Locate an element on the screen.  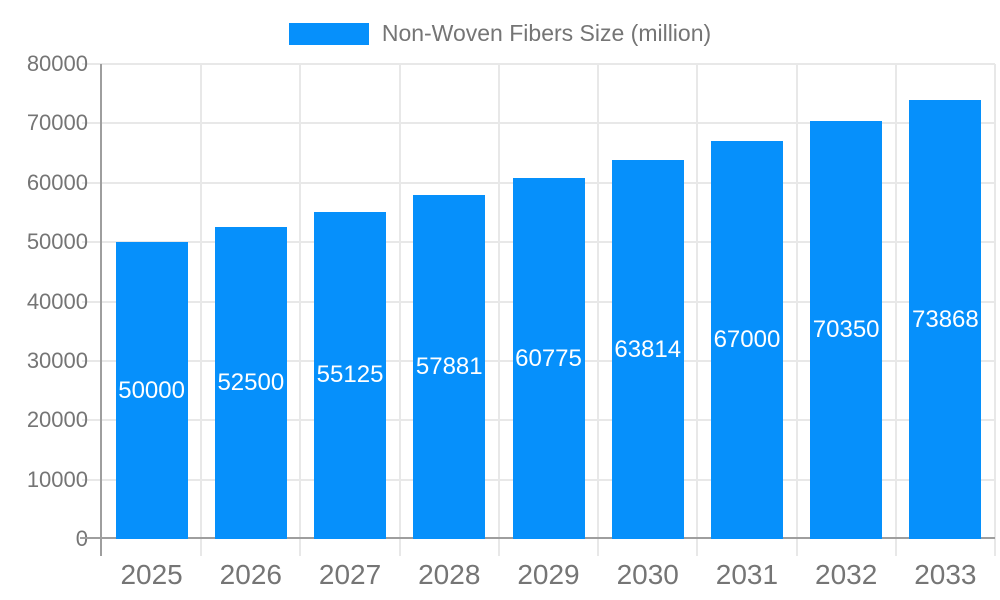
y-axis-label: 80000 is located at coordinates (57, 63).